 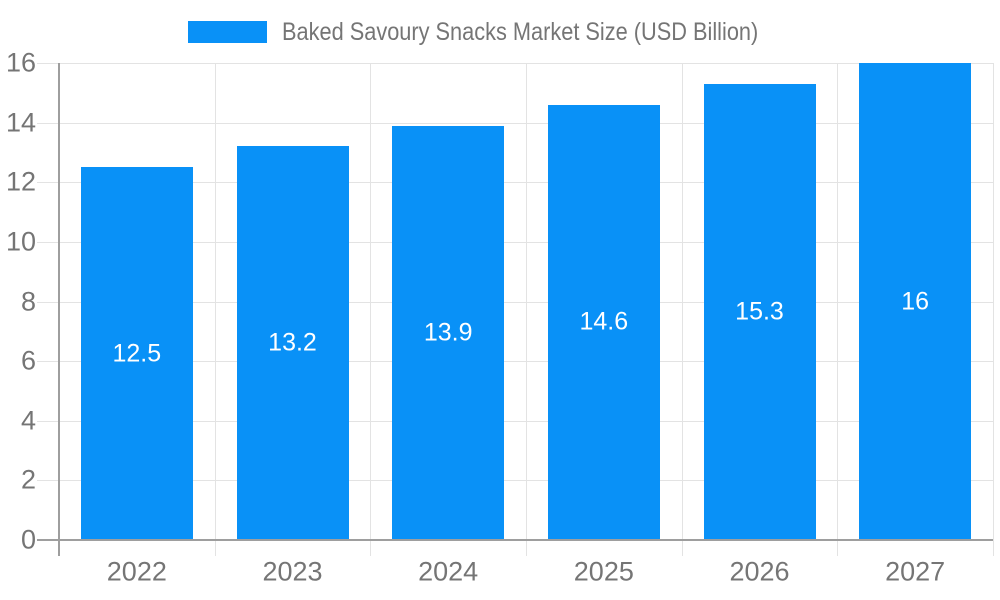 I want to click on bar-value-label: 13.2, so click(x=292, y=342).